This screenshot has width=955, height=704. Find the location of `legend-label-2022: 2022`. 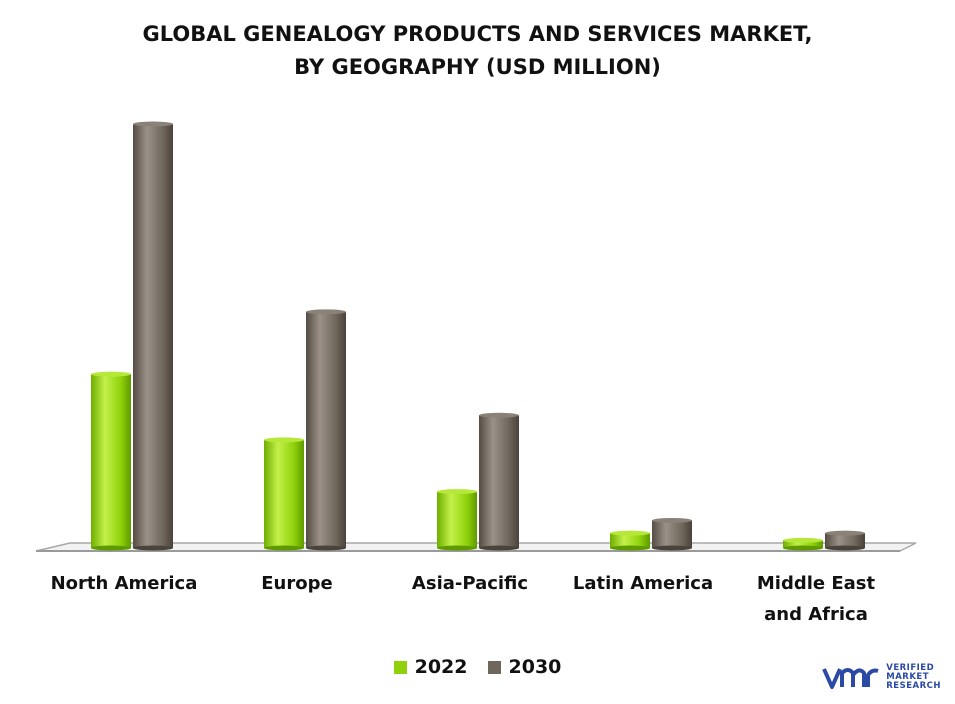

legend-label-2022: 2022 is located at coordinates (441, 667).